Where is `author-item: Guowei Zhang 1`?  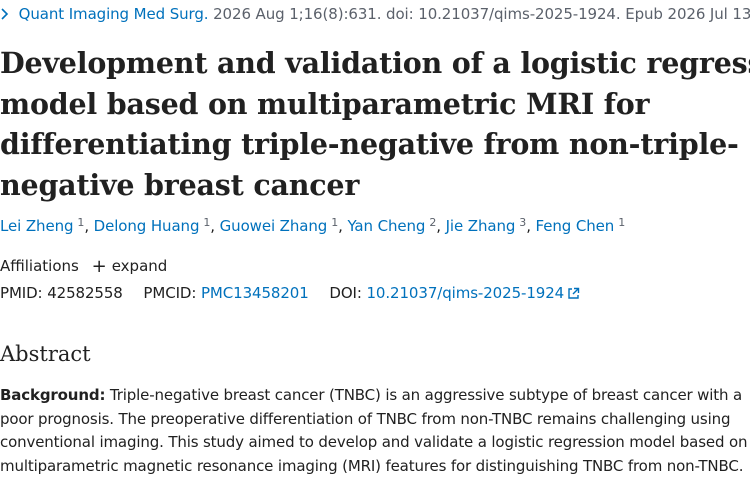
author-item: Guowei Zhang 1 is located at coordinates (279, 225).